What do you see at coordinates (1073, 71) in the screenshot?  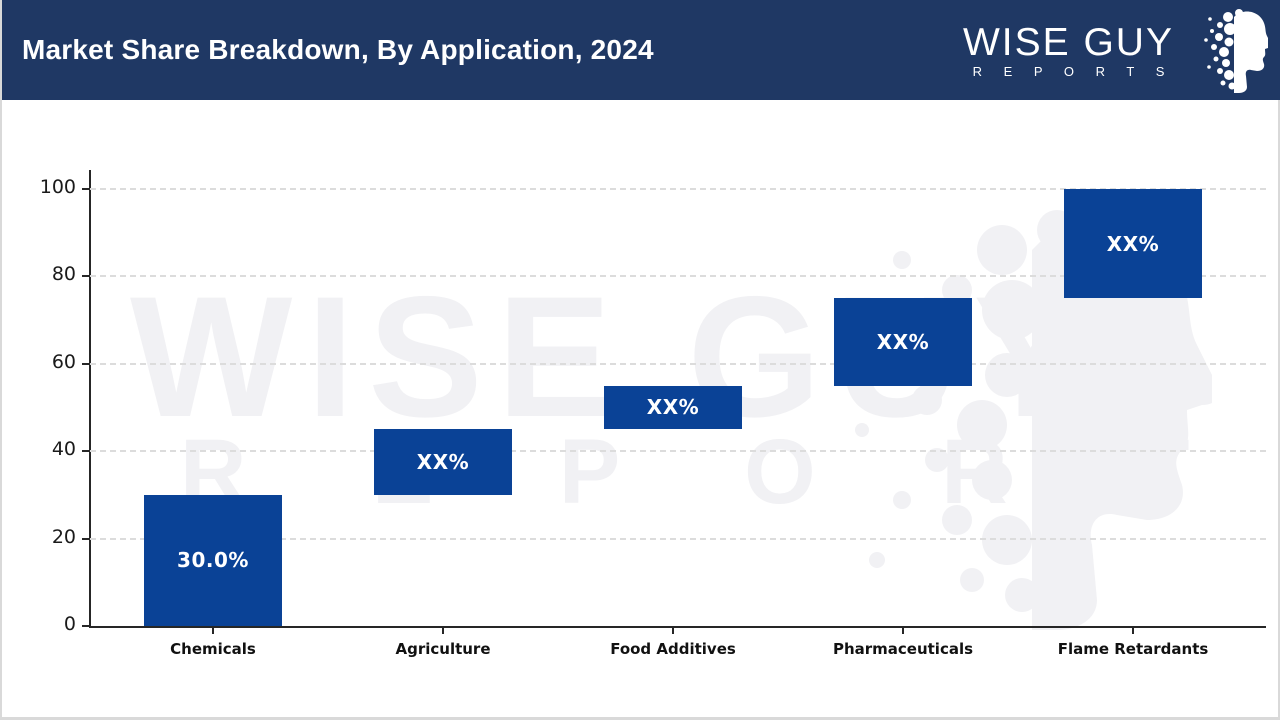 I see `logo-subtitle: R E P O R T S` at bounding box center [1073, 71].